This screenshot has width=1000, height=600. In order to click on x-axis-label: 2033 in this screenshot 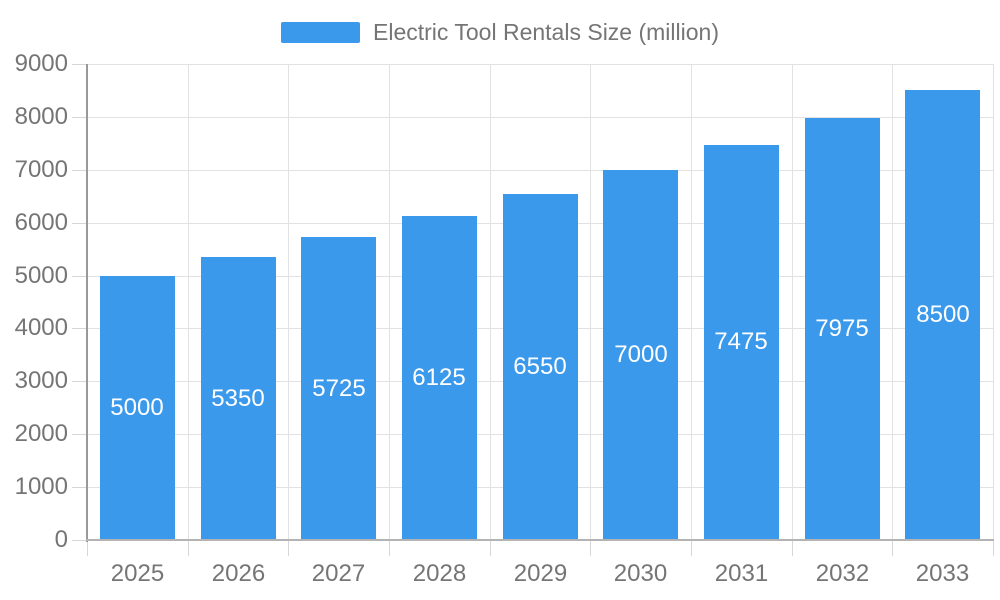, I will do `click(942, 573)`.